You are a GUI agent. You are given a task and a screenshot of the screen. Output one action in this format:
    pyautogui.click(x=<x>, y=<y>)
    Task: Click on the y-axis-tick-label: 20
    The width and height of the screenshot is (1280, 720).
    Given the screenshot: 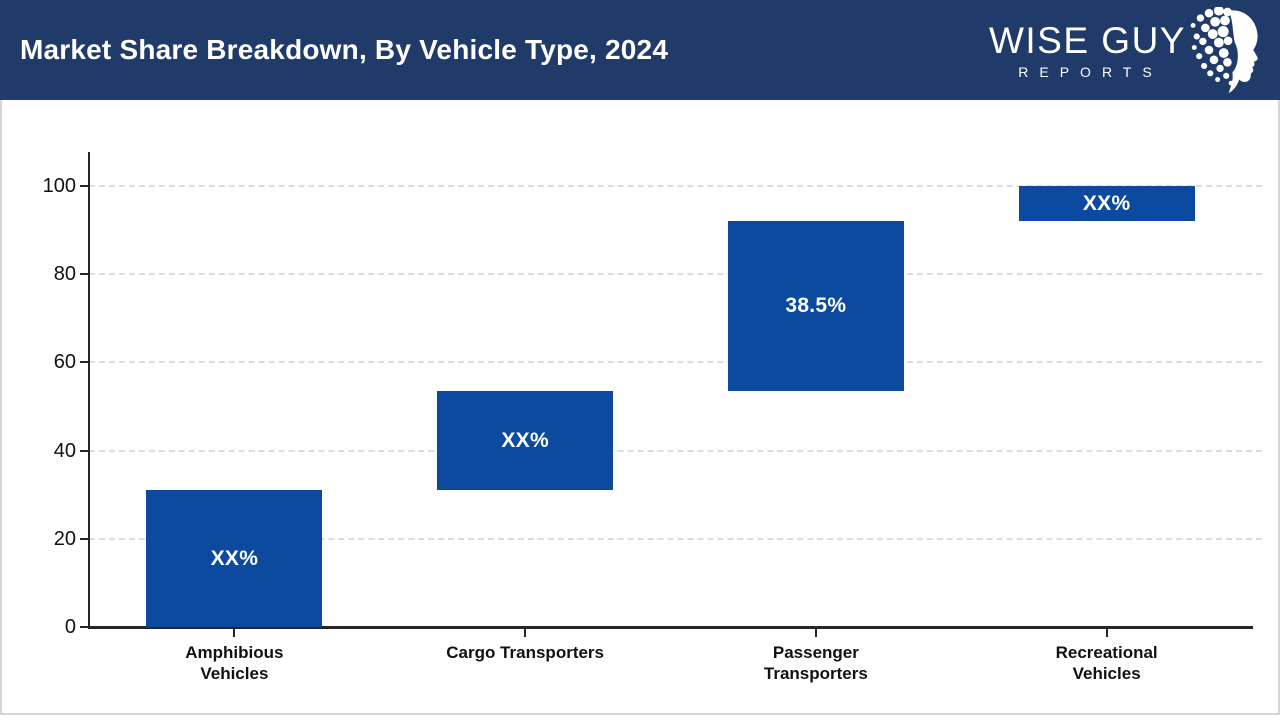 What is the action you would take?
    pyautogui.click(x=64, y=538)
    